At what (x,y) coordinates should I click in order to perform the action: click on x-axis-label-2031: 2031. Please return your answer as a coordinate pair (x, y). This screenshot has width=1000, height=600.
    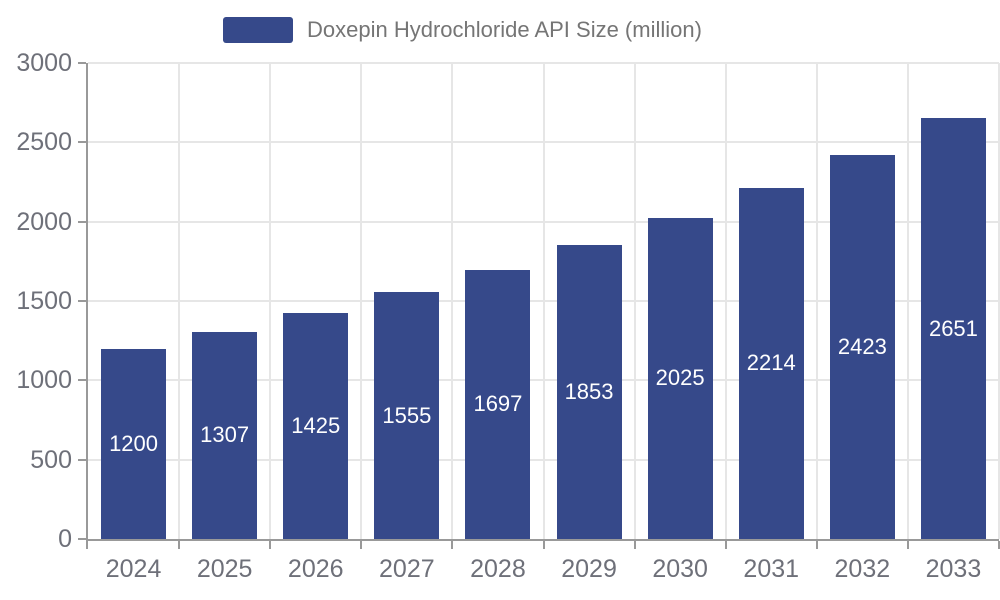
    Looking at the image, I should click on (771, 569).